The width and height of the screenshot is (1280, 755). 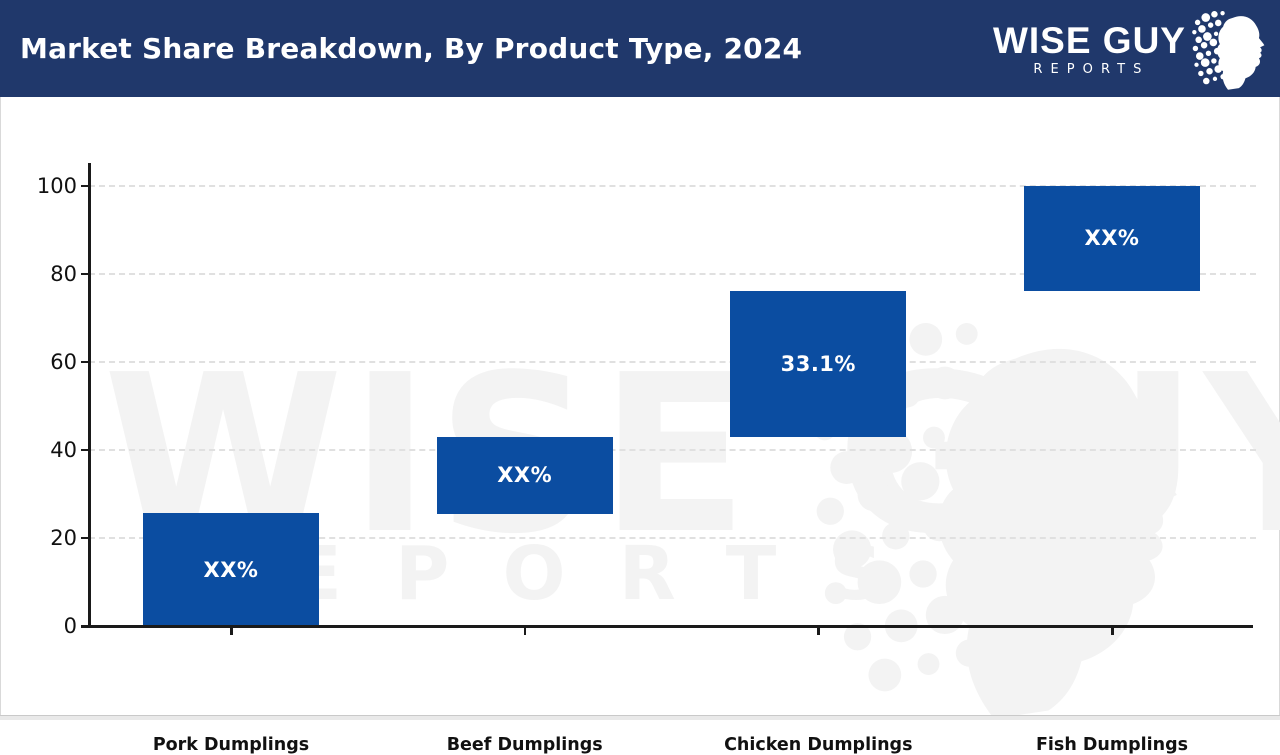 What do you see at coordinates (231, 745) in the screenshot?
I see `category-label-0: Pork Dumplings` at bounding box center [231, 745].